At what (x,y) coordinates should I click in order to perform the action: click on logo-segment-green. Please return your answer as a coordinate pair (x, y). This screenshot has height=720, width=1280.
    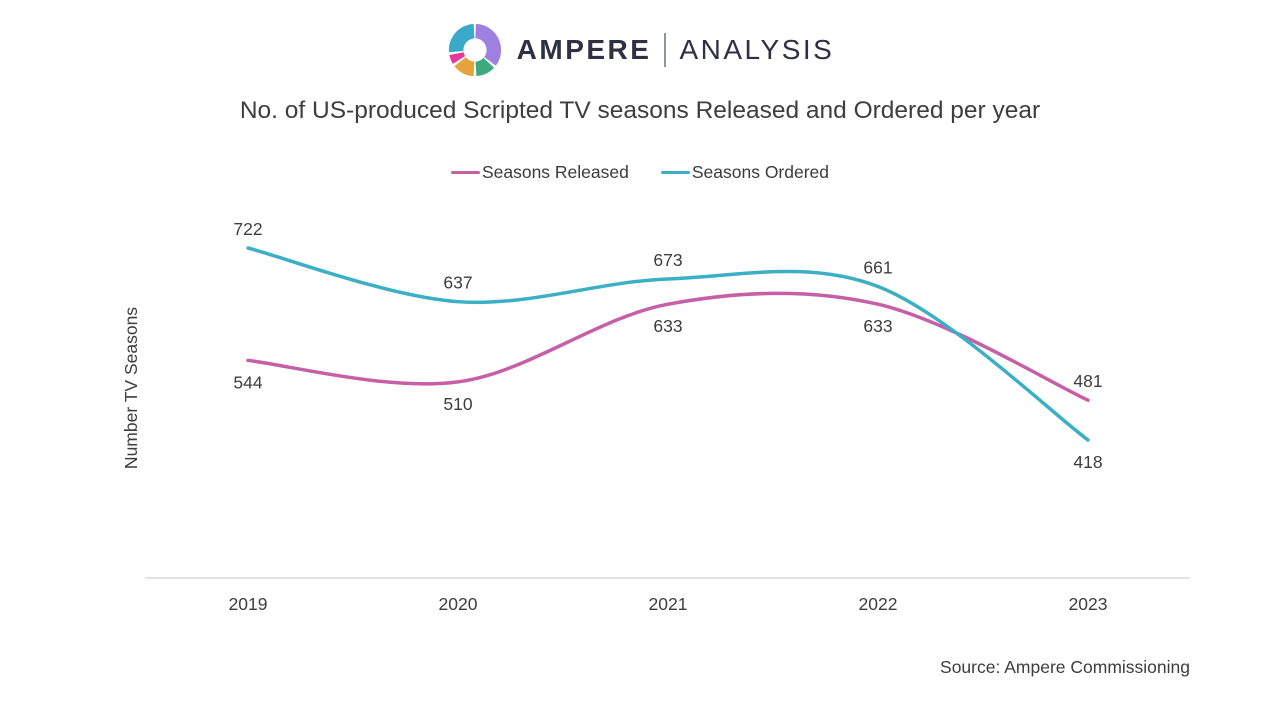
    Looking at the image, I should click on (484, 67).